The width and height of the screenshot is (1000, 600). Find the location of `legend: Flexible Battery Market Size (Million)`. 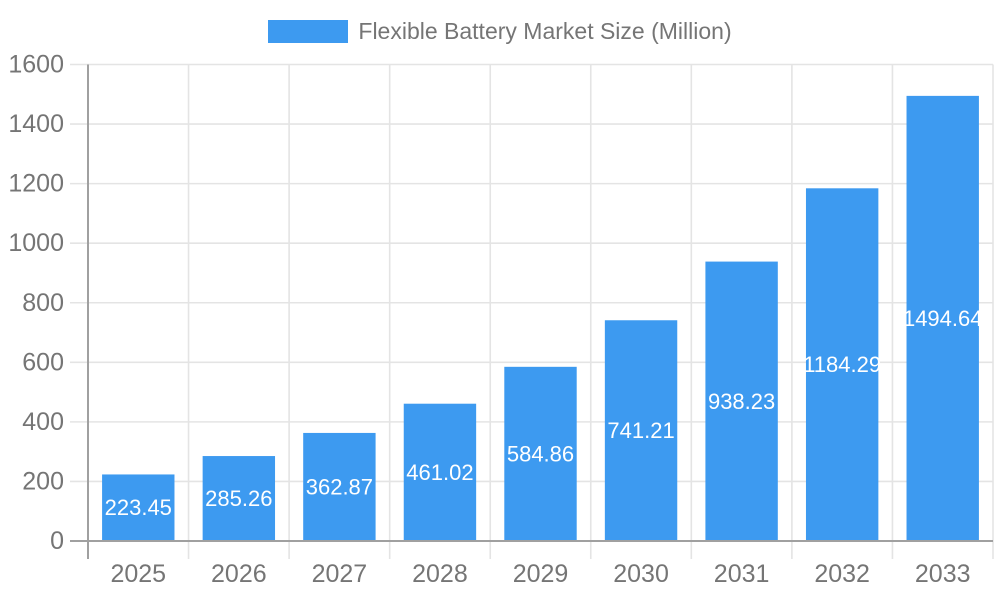

legend: Flexible Battery Market Size (Million) is located at coordinates (500, 31).